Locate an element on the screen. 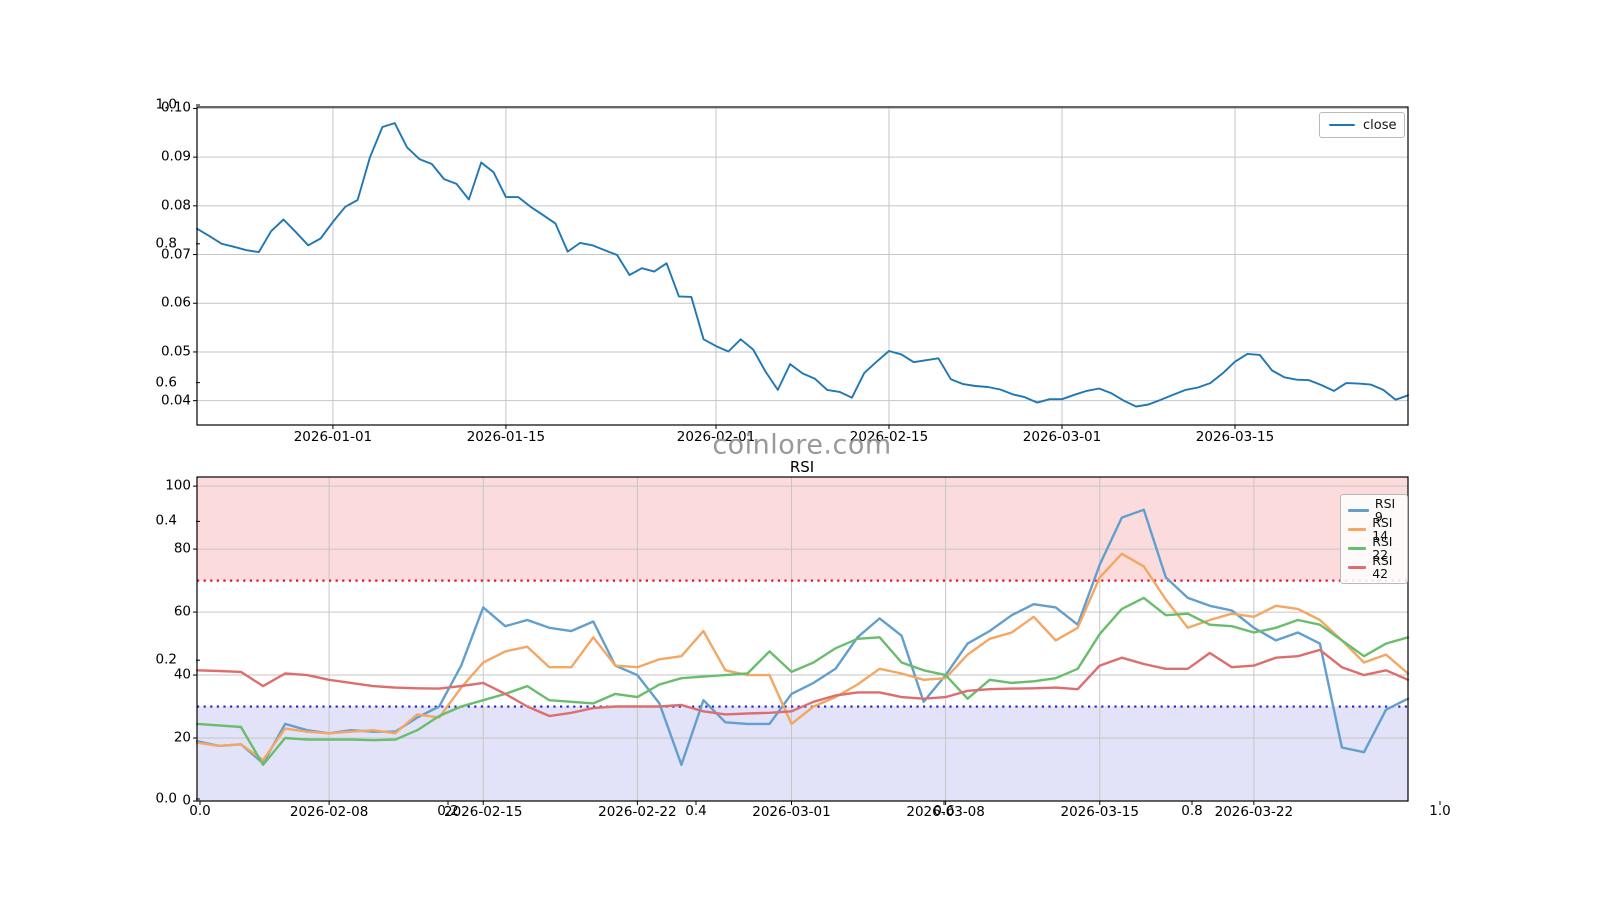 This screenshot has height=900, width=1600. rsi-legend-row: RSI 22 is located at coordinates (1377, 548).